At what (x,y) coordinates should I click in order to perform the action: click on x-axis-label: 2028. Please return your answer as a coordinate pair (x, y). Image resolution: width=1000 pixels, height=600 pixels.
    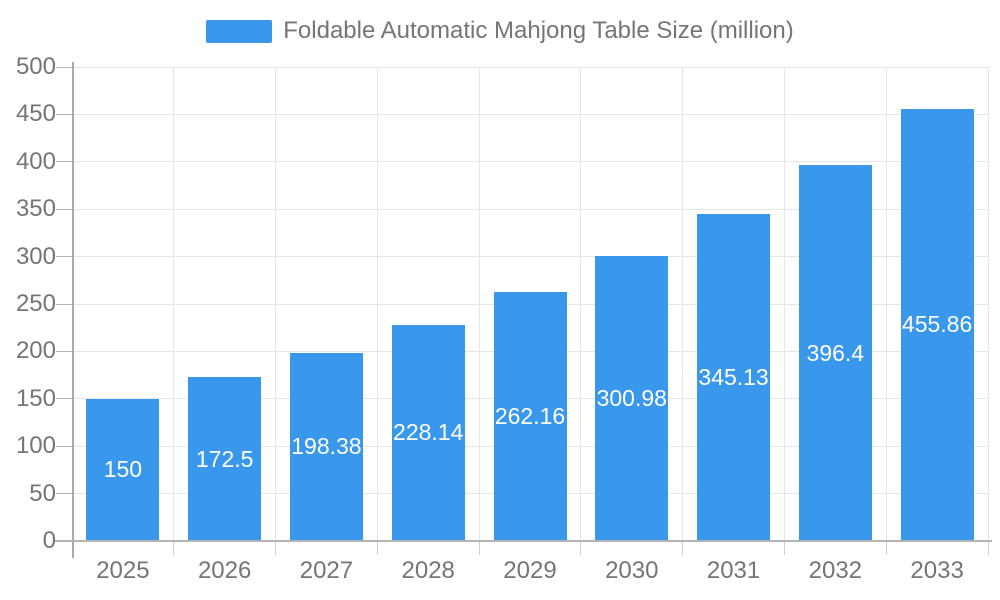
    Looking at the image, I should click on (428, 570).